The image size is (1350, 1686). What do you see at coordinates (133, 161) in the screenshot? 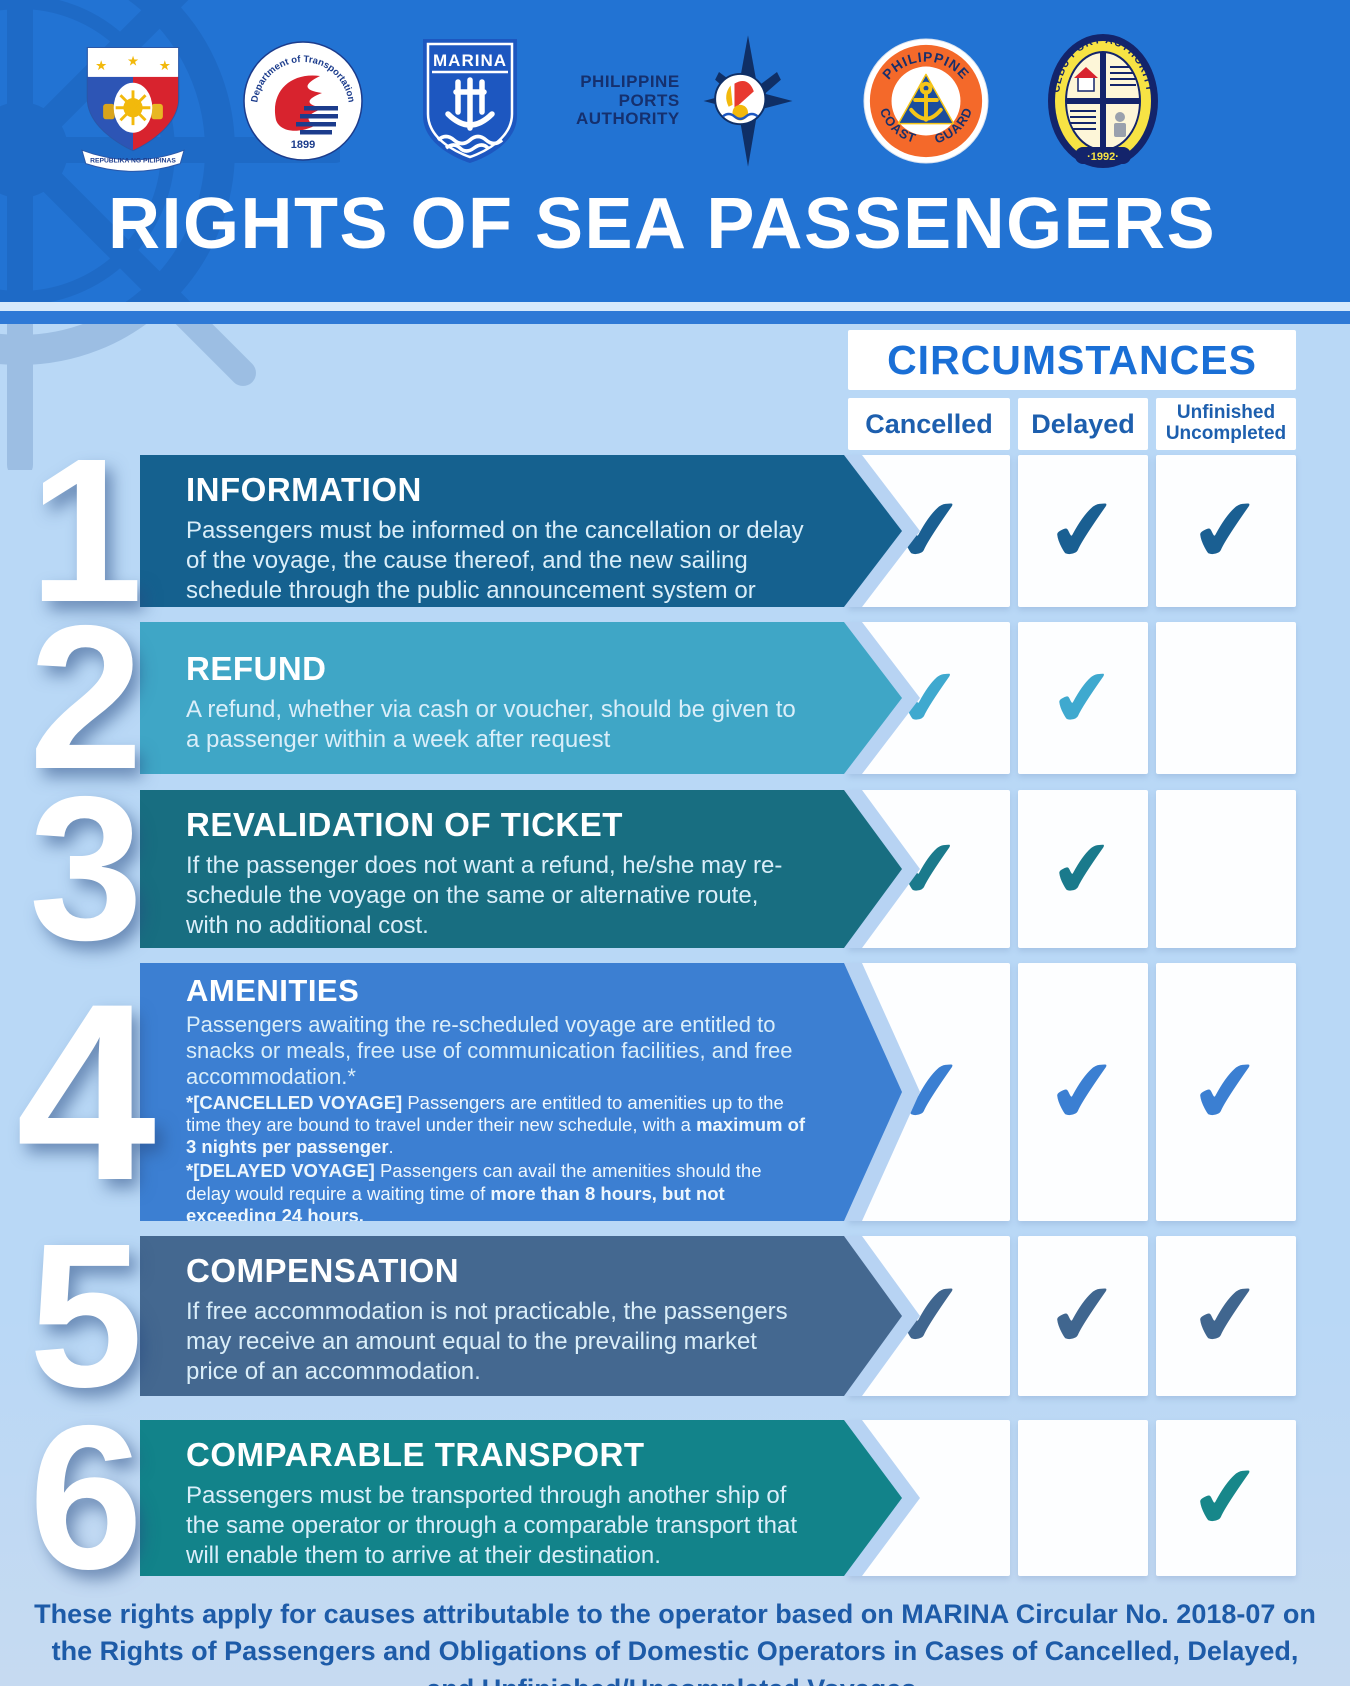
I see `coat-of-arms-banner-text: REPUBLIKA NG PILIPINAS` at bounding box center [133, 161].